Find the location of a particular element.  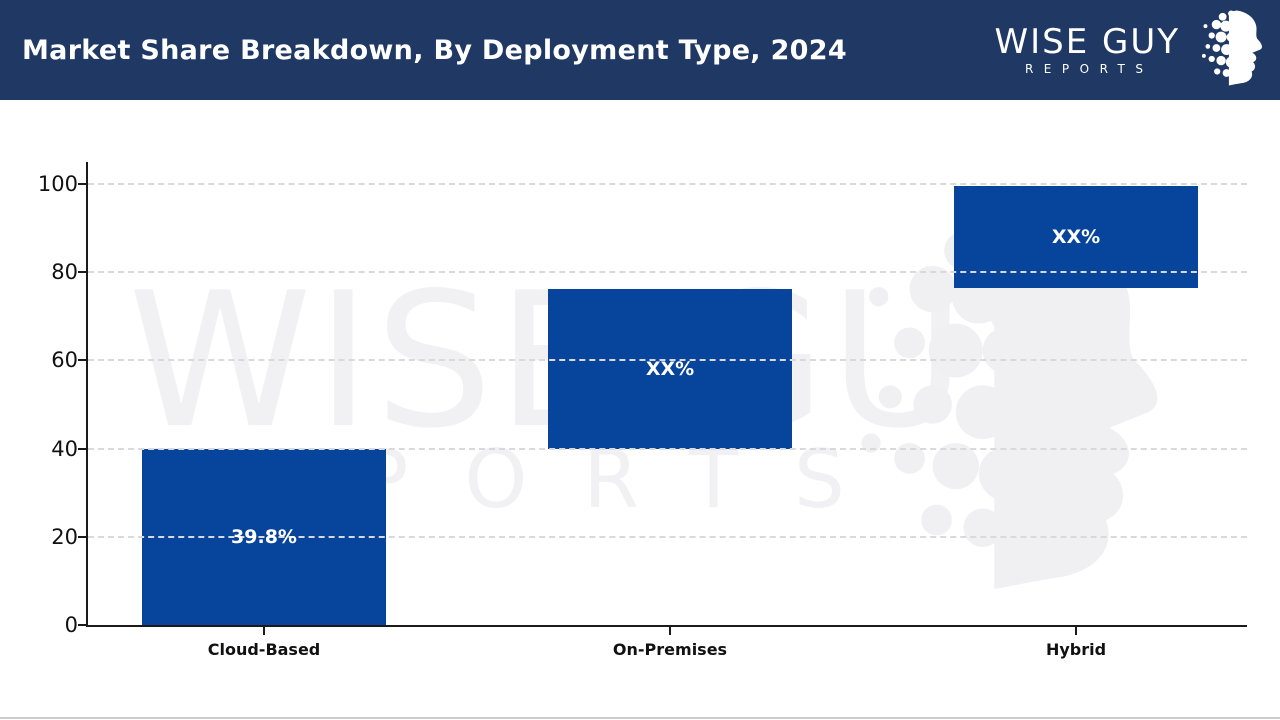

bottom-border-line is located at coordinates (640, 718).